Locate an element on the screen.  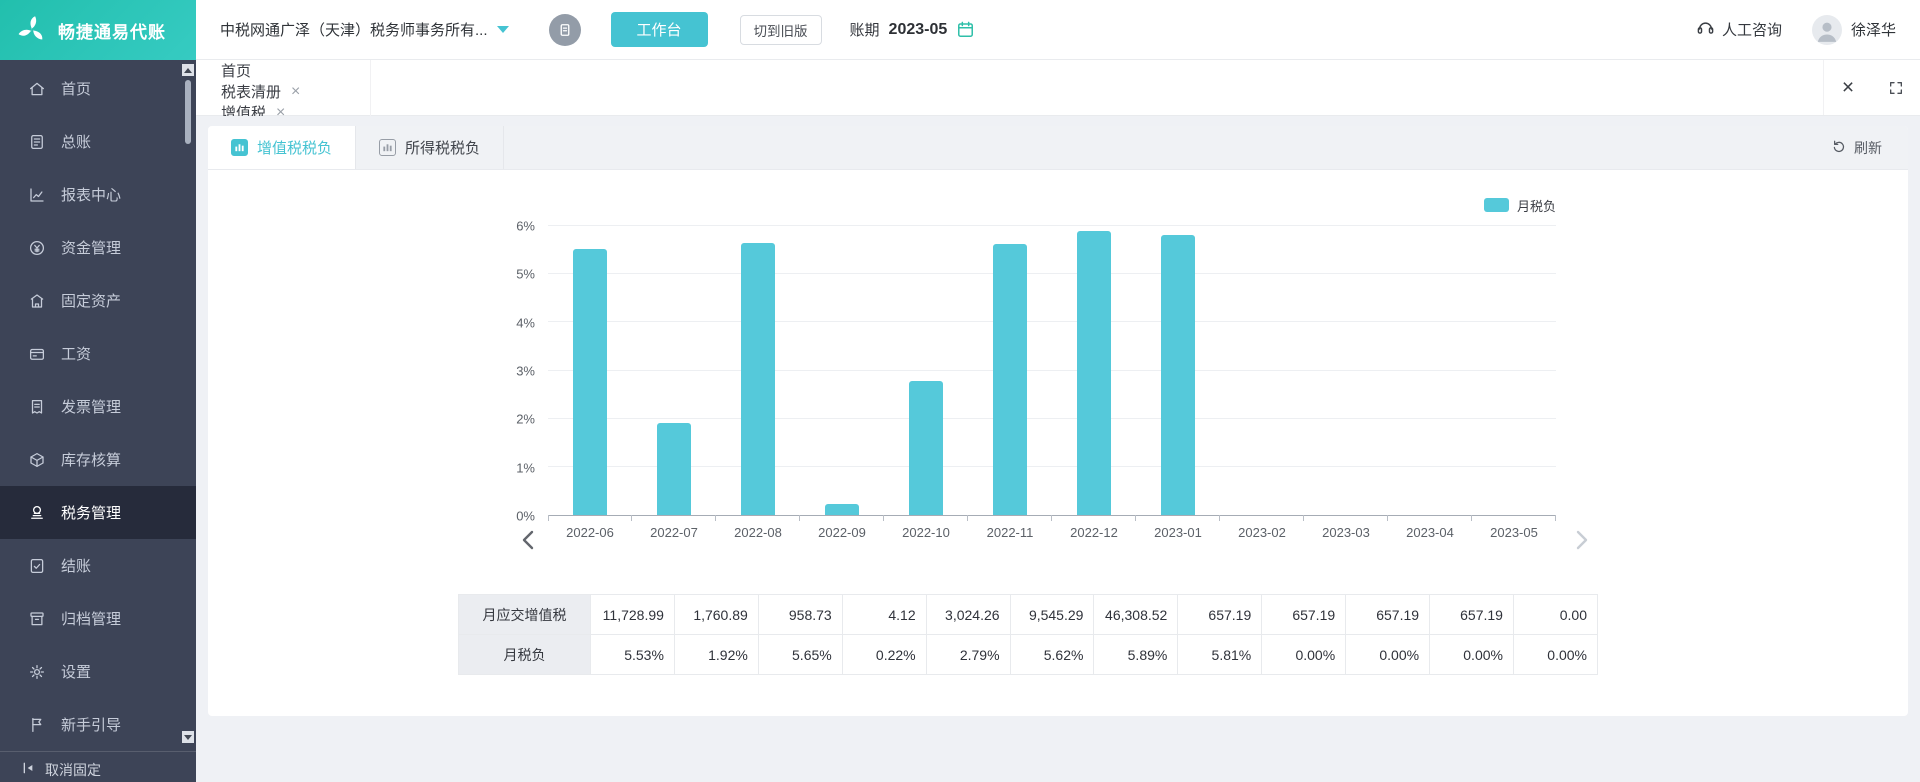
topbar-right: 人工咨询 徐泽华 is located at coordinates (1796, 29).